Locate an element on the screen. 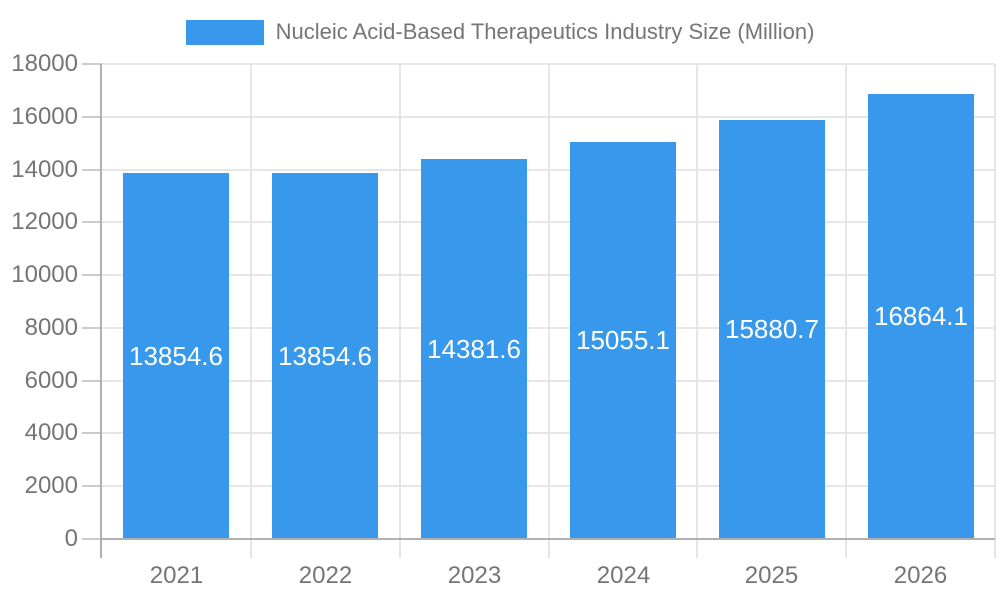 This screenshot has height=600, width=1000. x-axis-line is located at coordinates (547, 539).